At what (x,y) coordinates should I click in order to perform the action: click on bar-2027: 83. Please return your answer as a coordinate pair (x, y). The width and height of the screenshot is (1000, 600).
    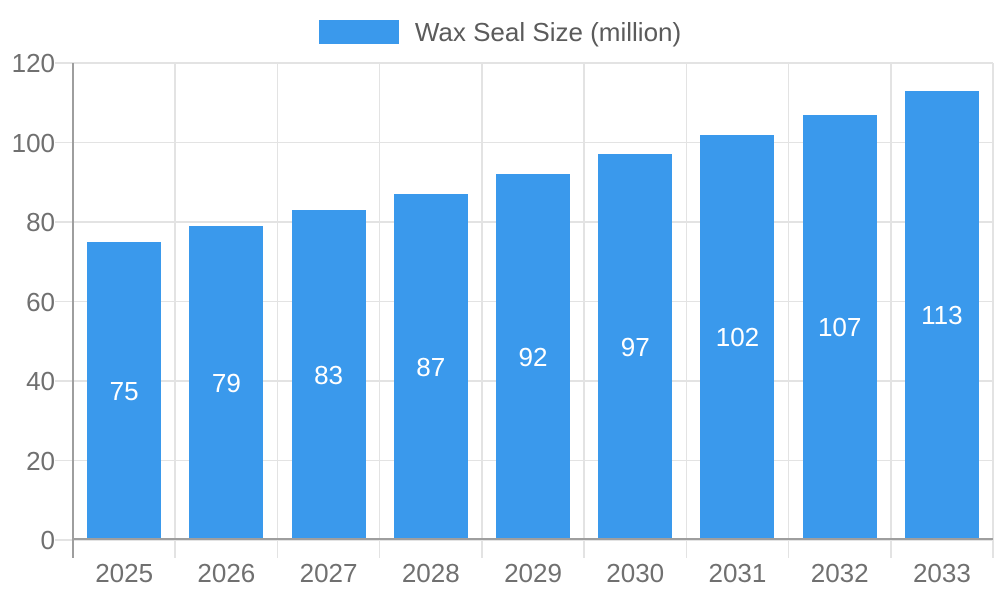
    Looking at the image, I should click on (328, 375).